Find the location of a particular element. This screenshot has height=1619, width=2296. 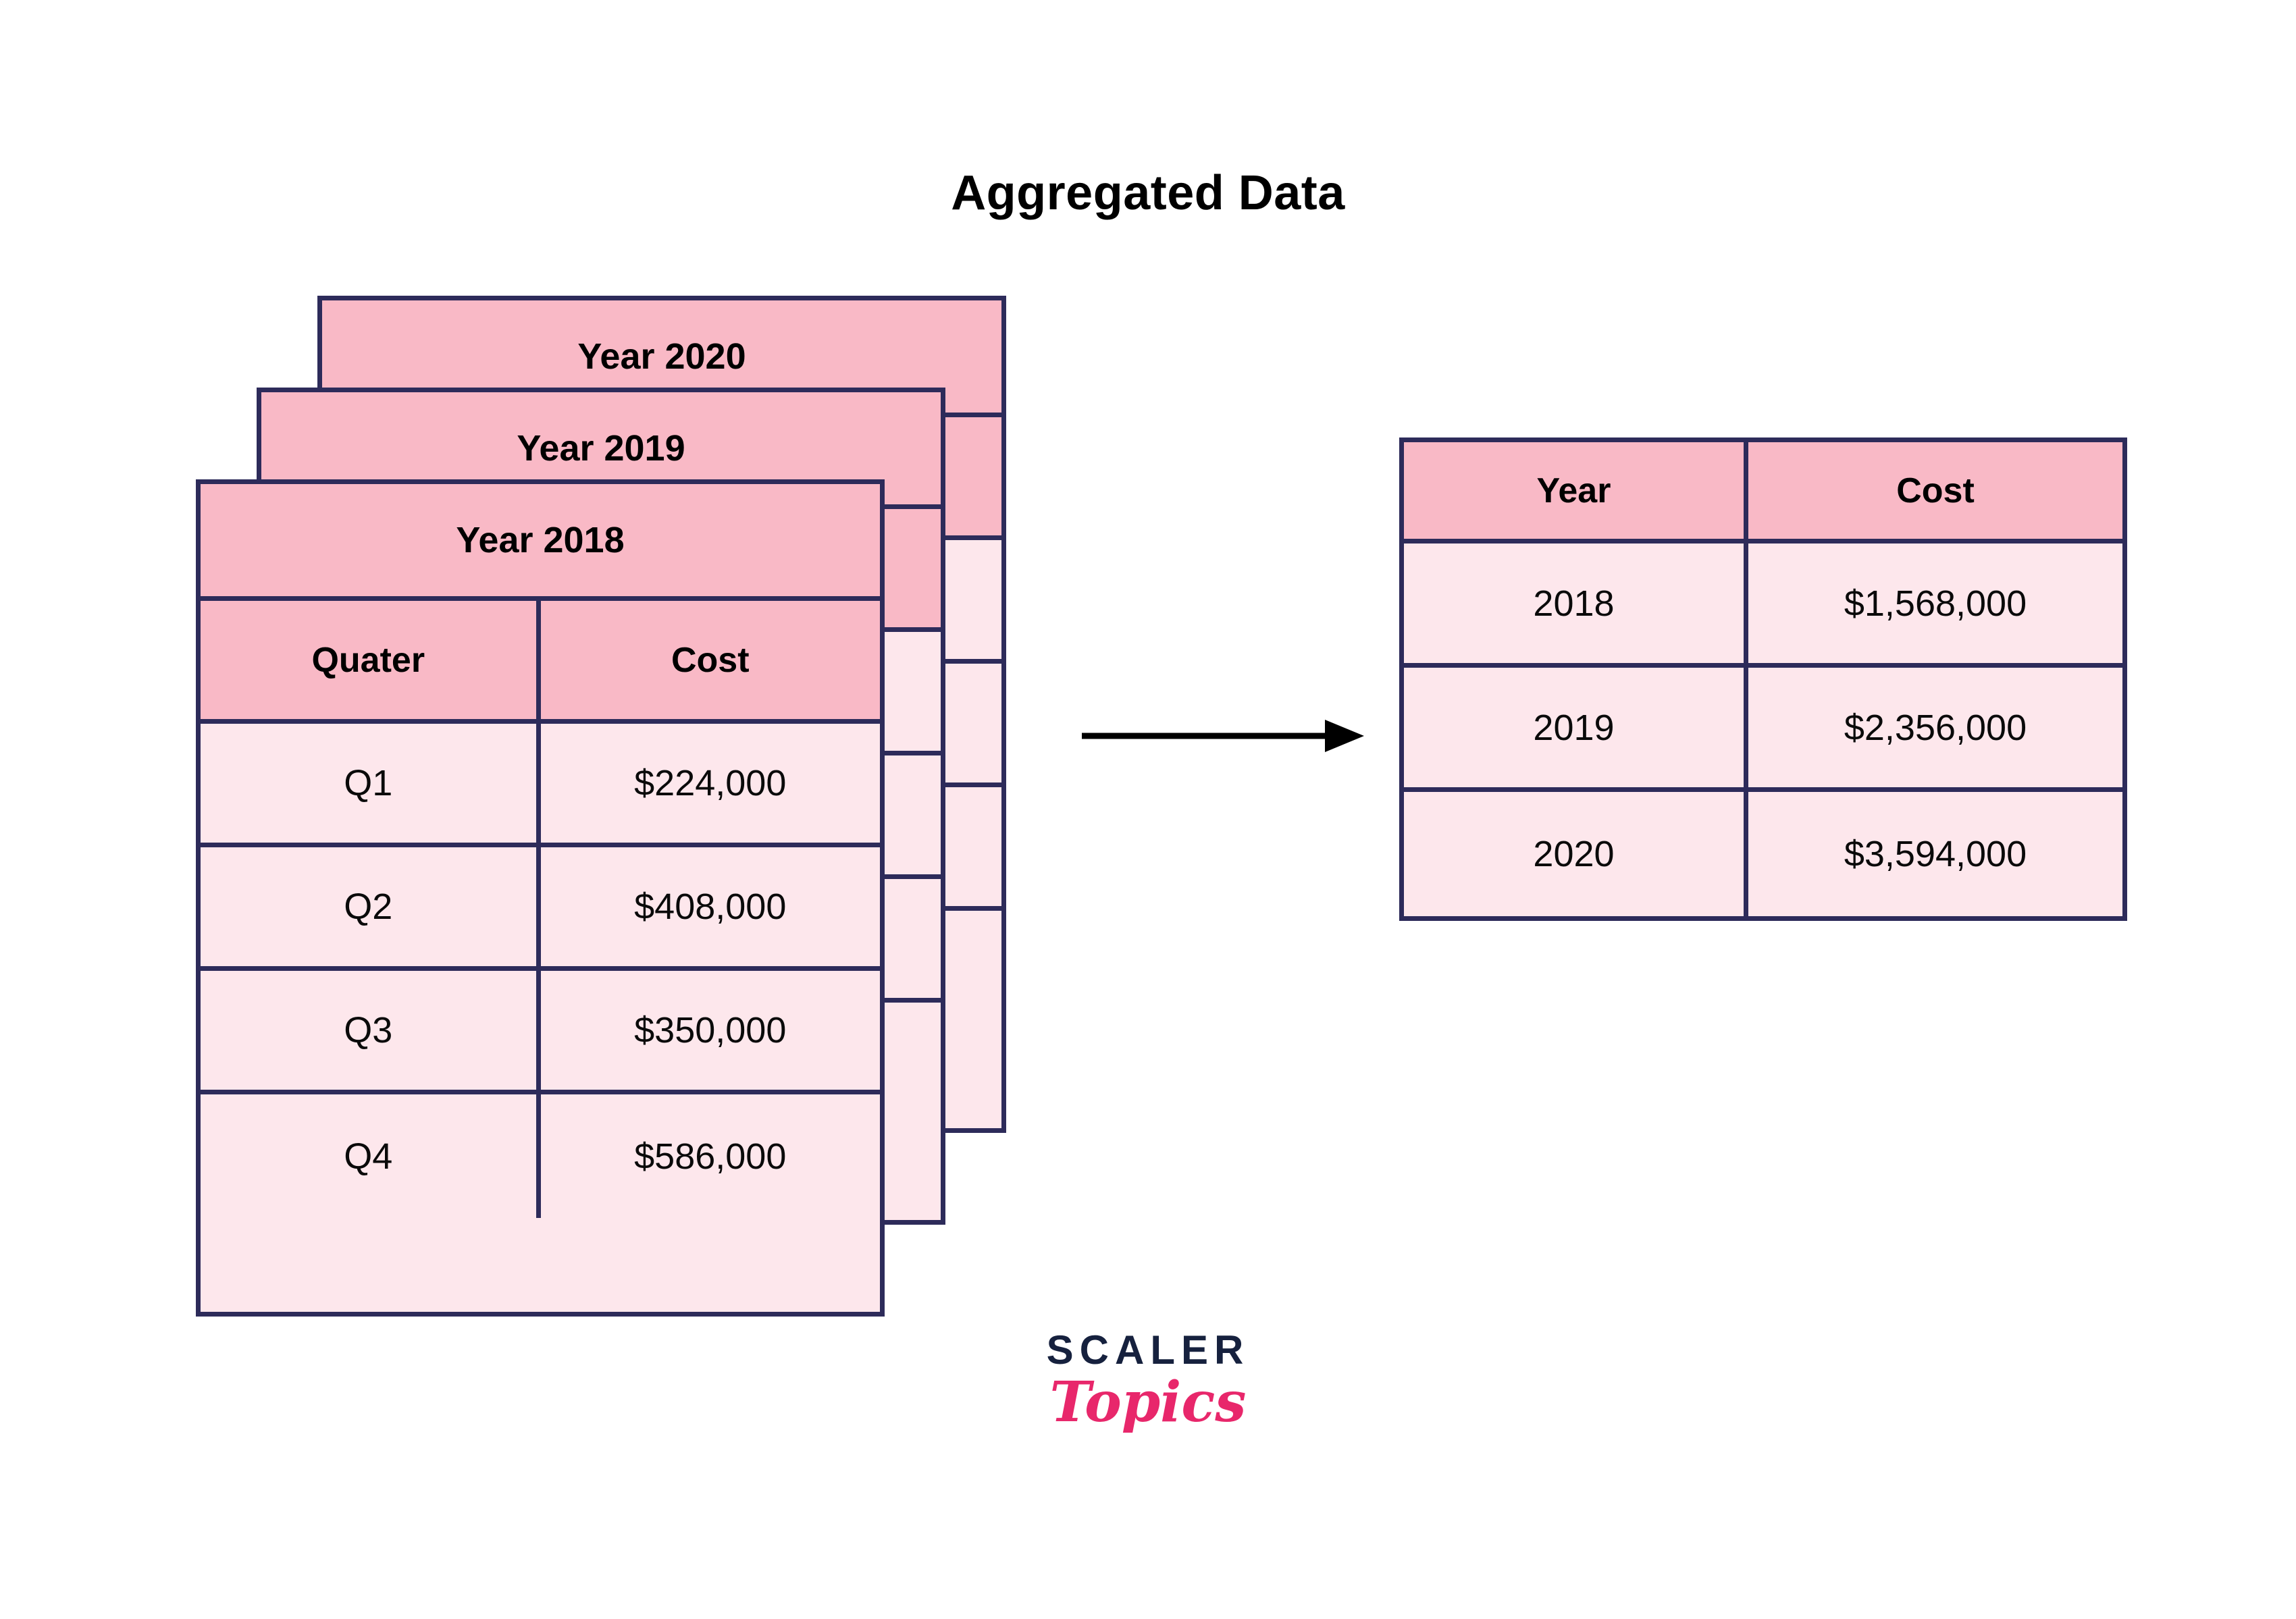

arrow-right-icon is located at coordinates (1223, 736).